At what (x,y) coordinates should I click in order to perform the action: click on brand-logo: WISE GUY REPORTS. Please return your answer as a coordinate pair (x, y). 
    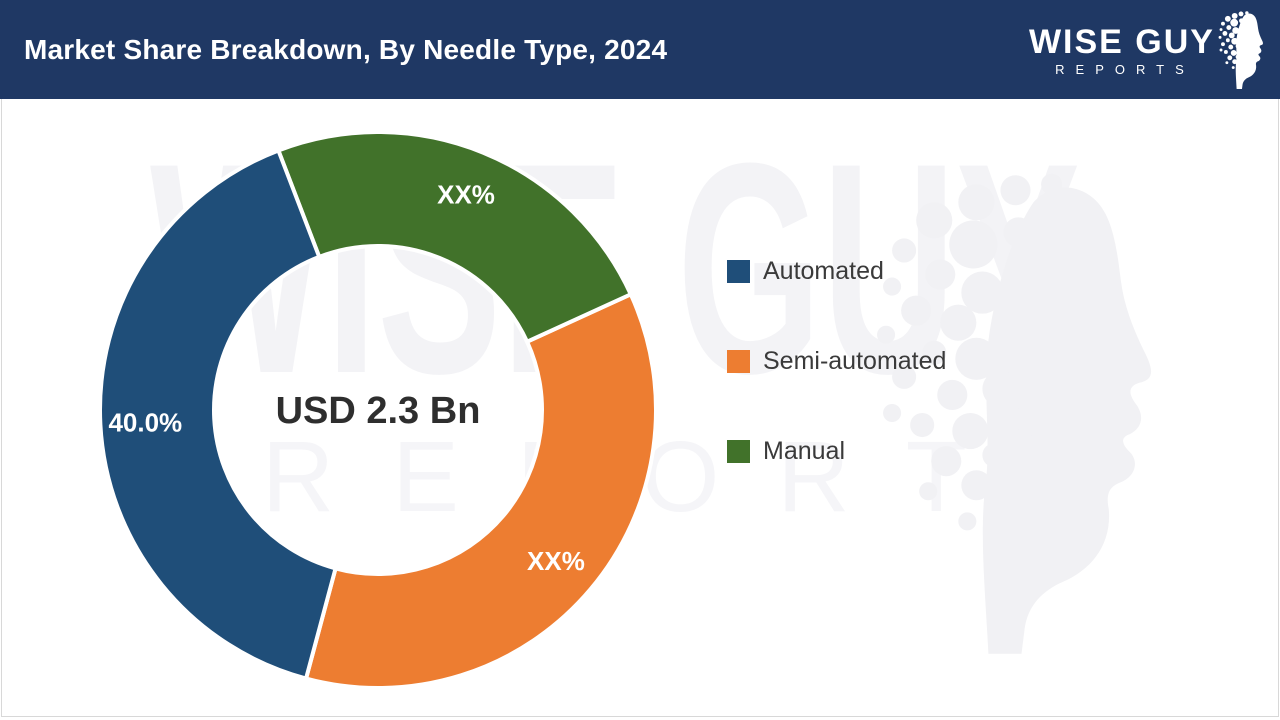
    Looking at the image, I should click on (1147, 50).